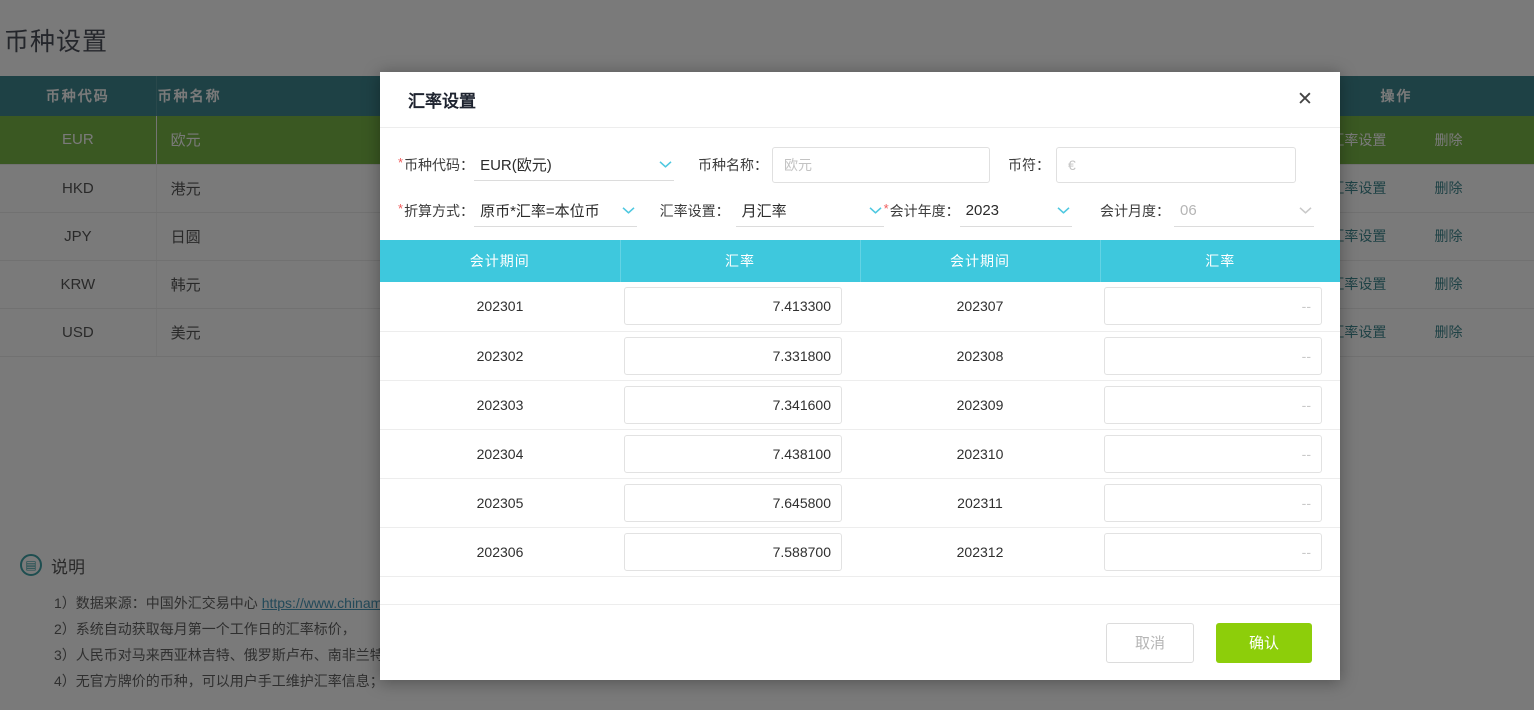  I want to click on rate-setting-value: 月汇率, so click(764, 211).